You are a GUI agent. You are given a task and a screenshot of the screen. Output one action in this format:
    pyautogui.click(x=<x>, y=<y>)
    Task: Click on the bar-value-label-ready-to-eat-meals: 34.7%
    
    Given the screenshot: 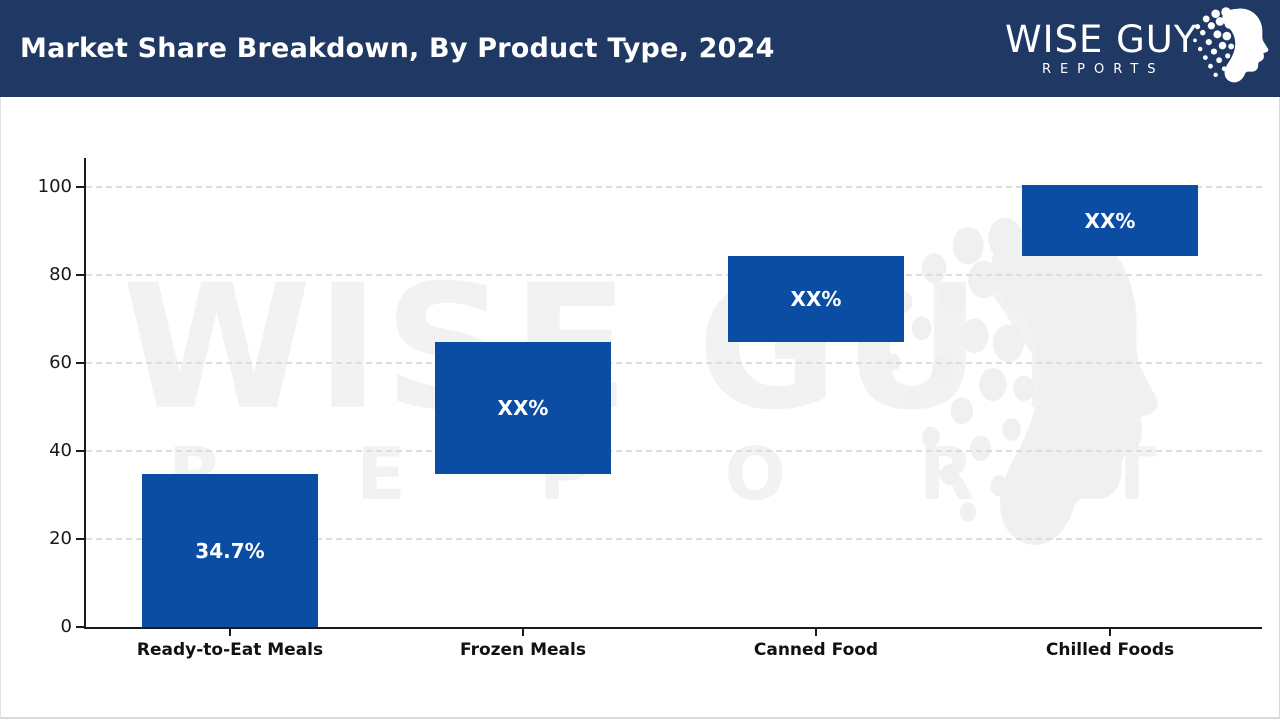 What is the action you would take?
    pyautogui.click(x=230, y=550)
    